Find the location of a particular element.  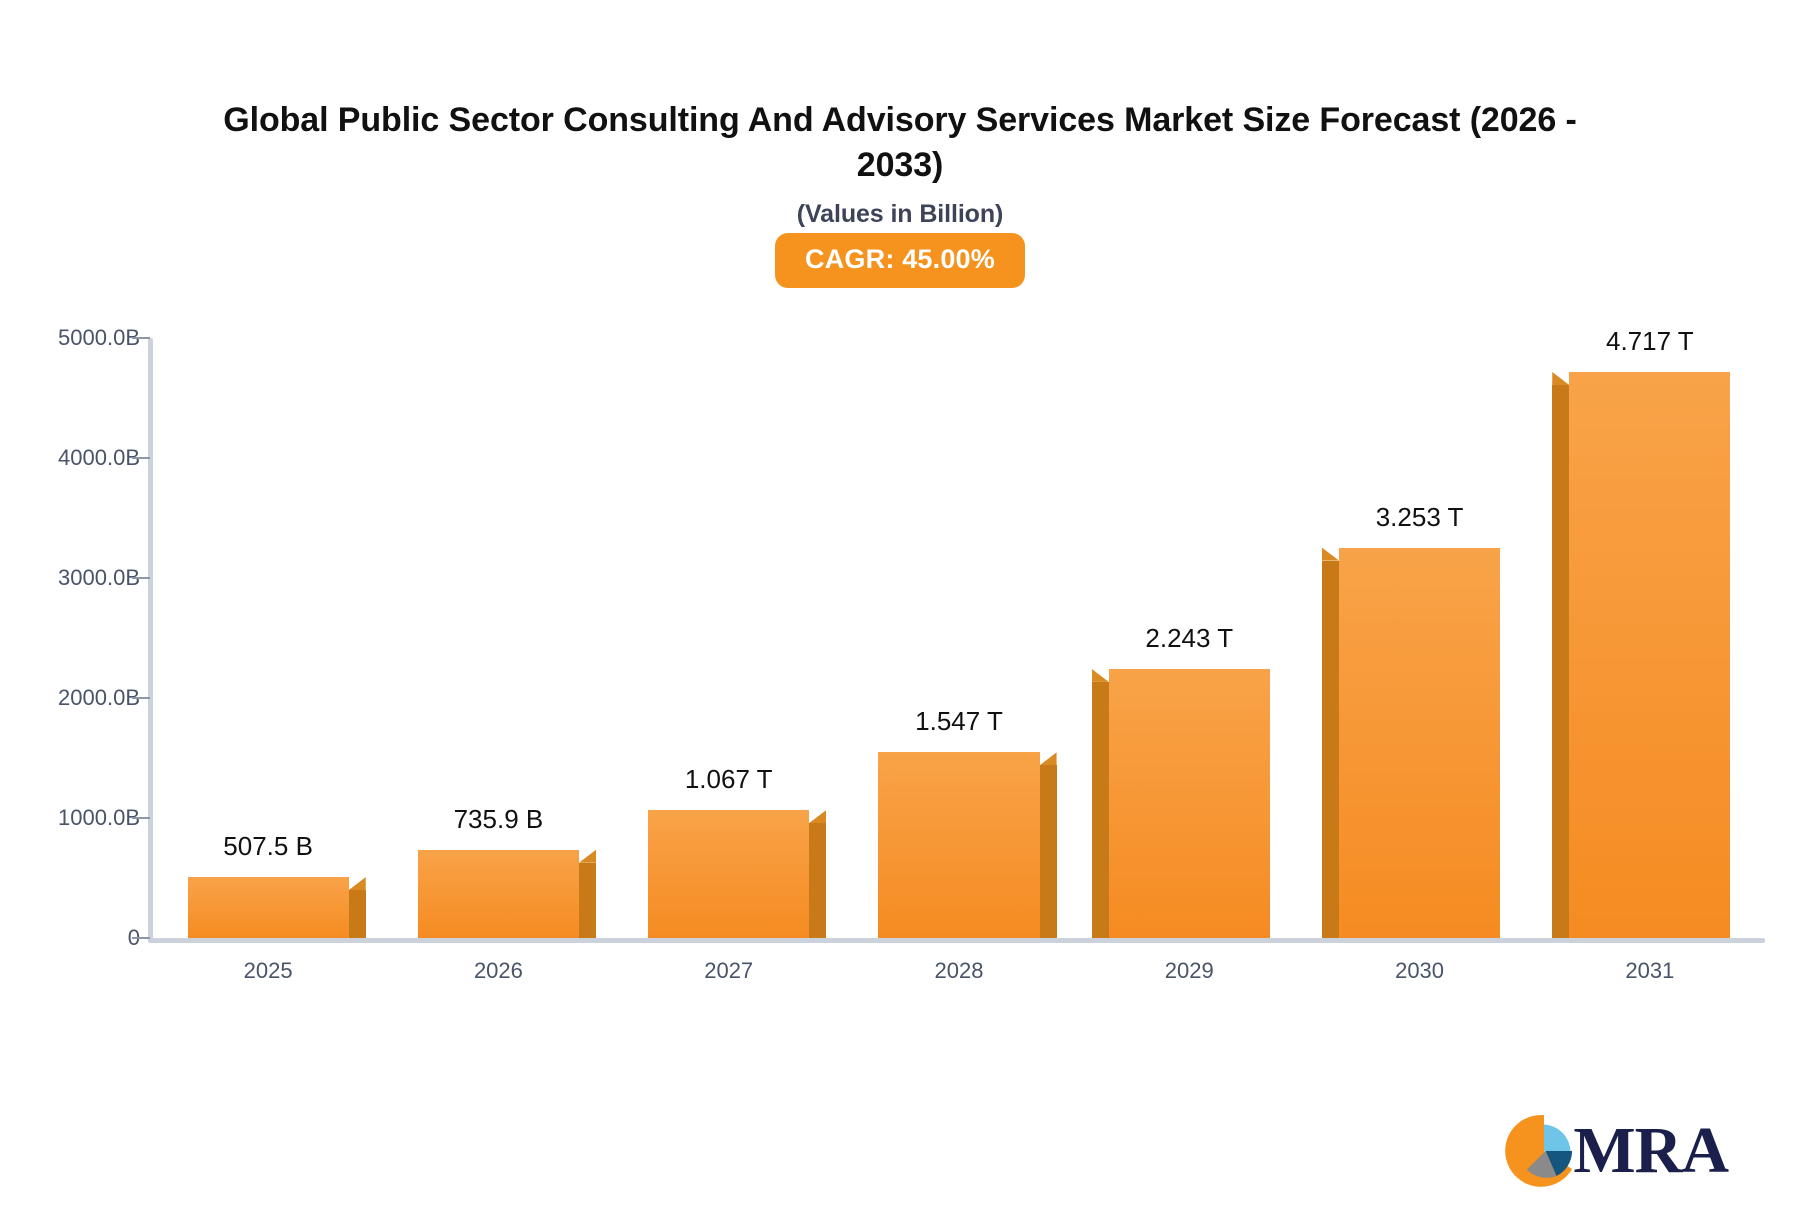

bar-value-label: 507.5 B is located at coordinates (268, 846).